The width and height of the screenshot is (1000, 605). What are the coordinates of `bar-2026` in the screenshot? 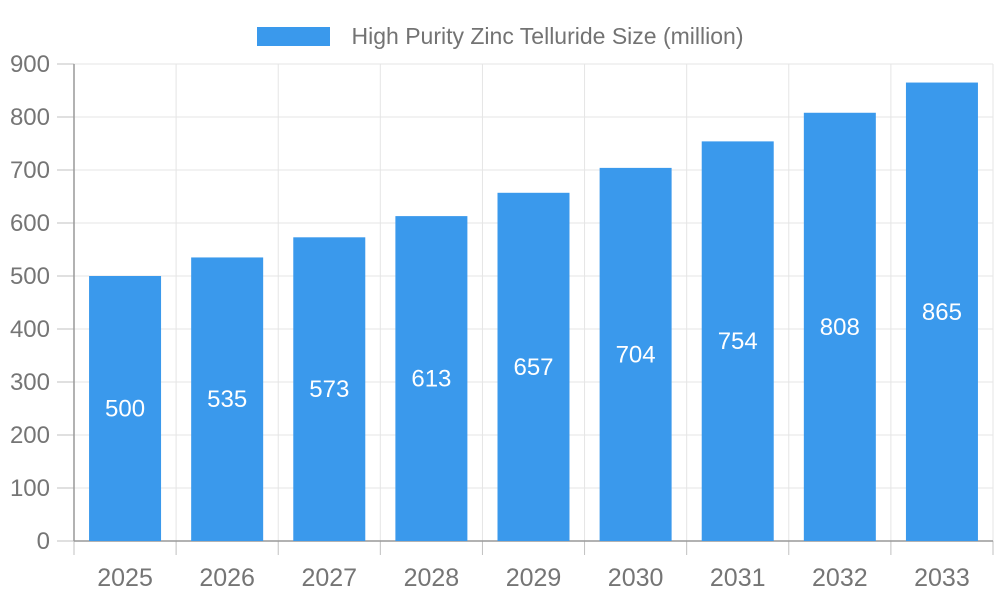 It's located at (227, 399).